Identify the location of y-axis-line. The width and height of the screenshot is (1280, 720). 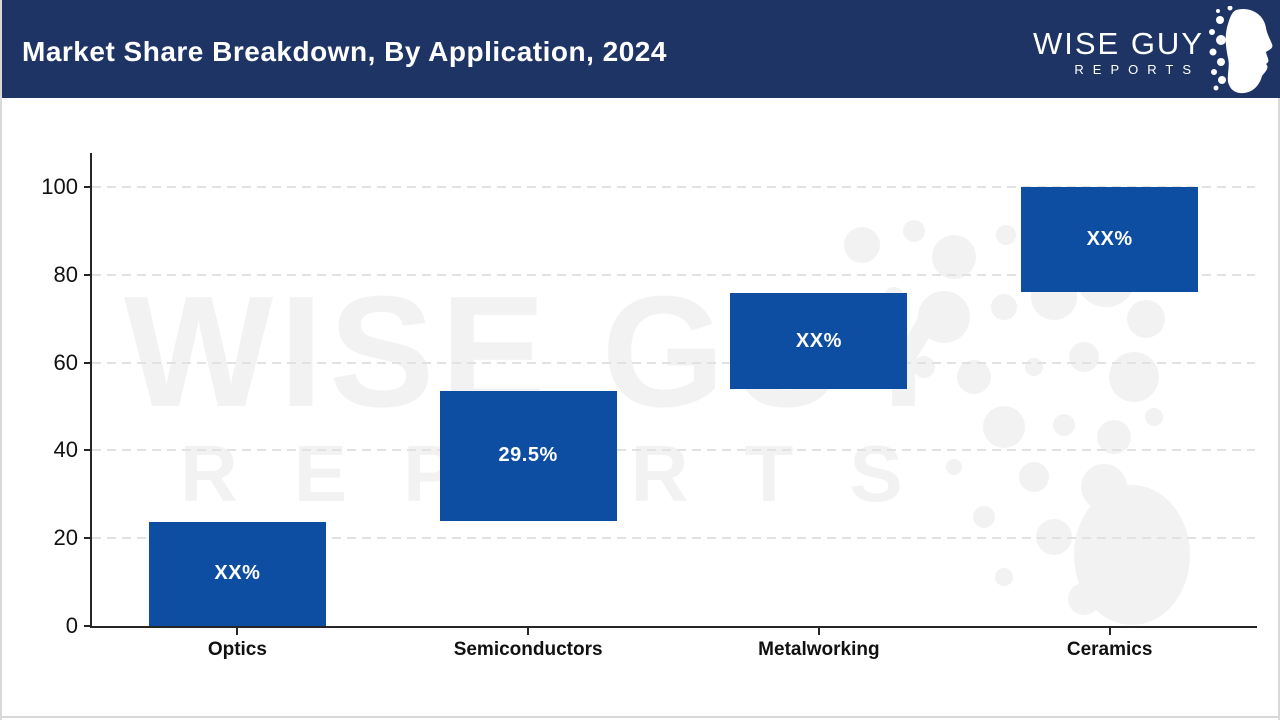
(91, 390).